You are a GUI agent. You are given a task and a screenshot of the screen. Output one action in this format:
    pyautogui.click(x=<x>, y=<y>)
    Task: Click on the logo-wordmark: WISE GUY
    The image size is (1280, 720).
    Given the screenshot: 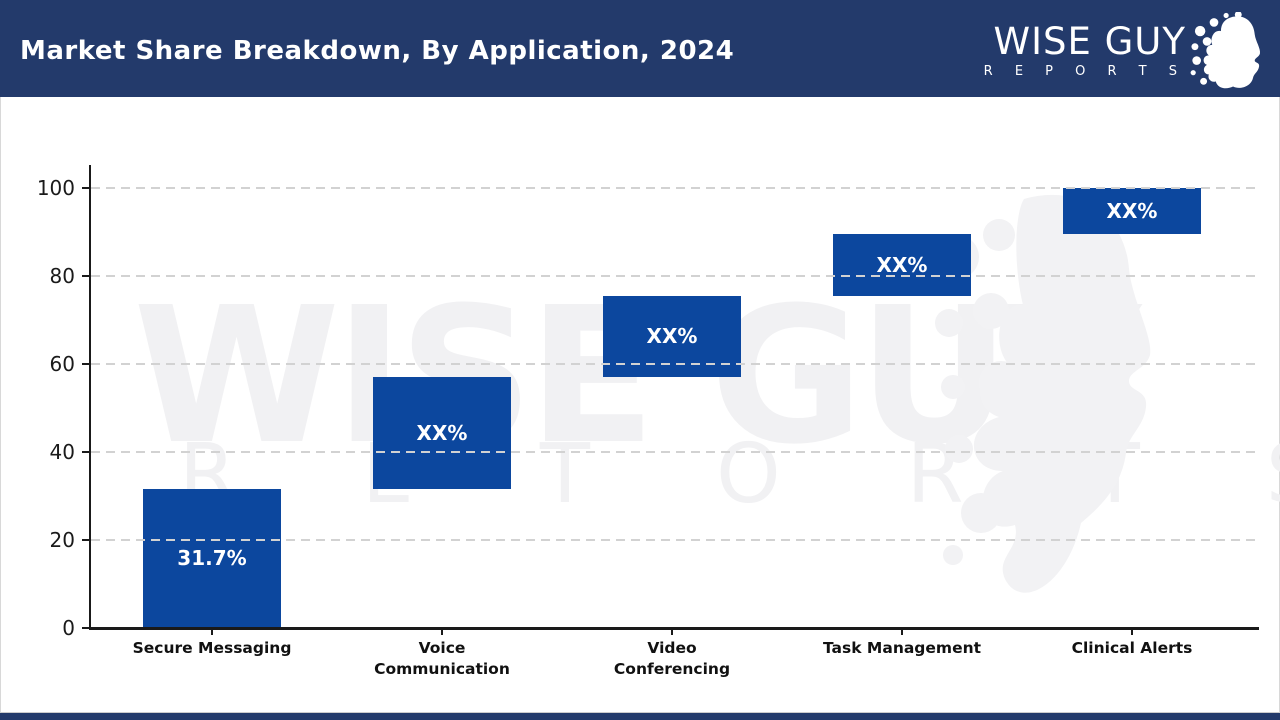 What is the action you would take?
    pyautogui.click(x=1089, y=41)
    